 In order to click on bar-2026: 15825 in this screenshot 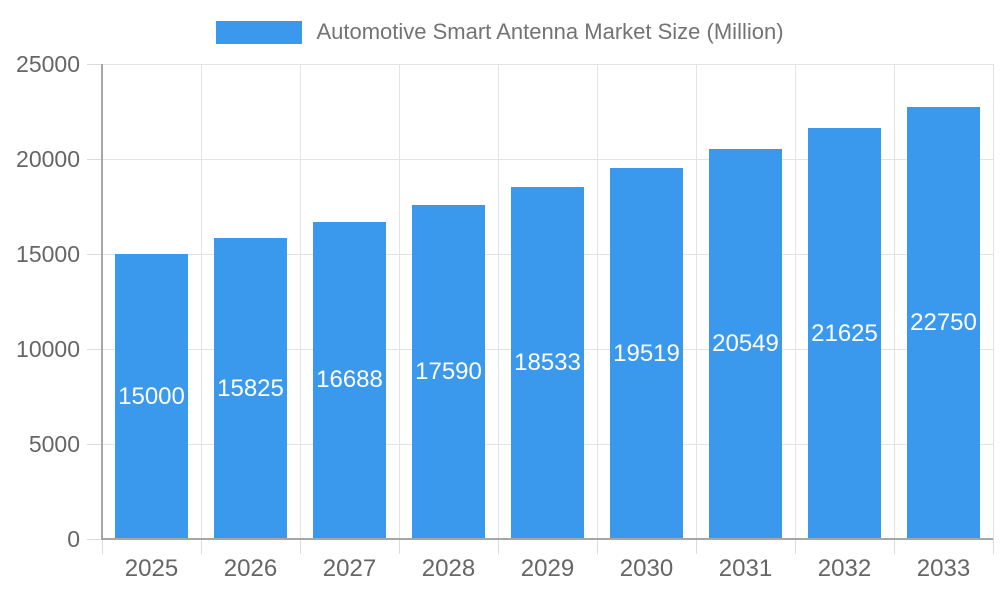, I will do `click(250, 388)`.